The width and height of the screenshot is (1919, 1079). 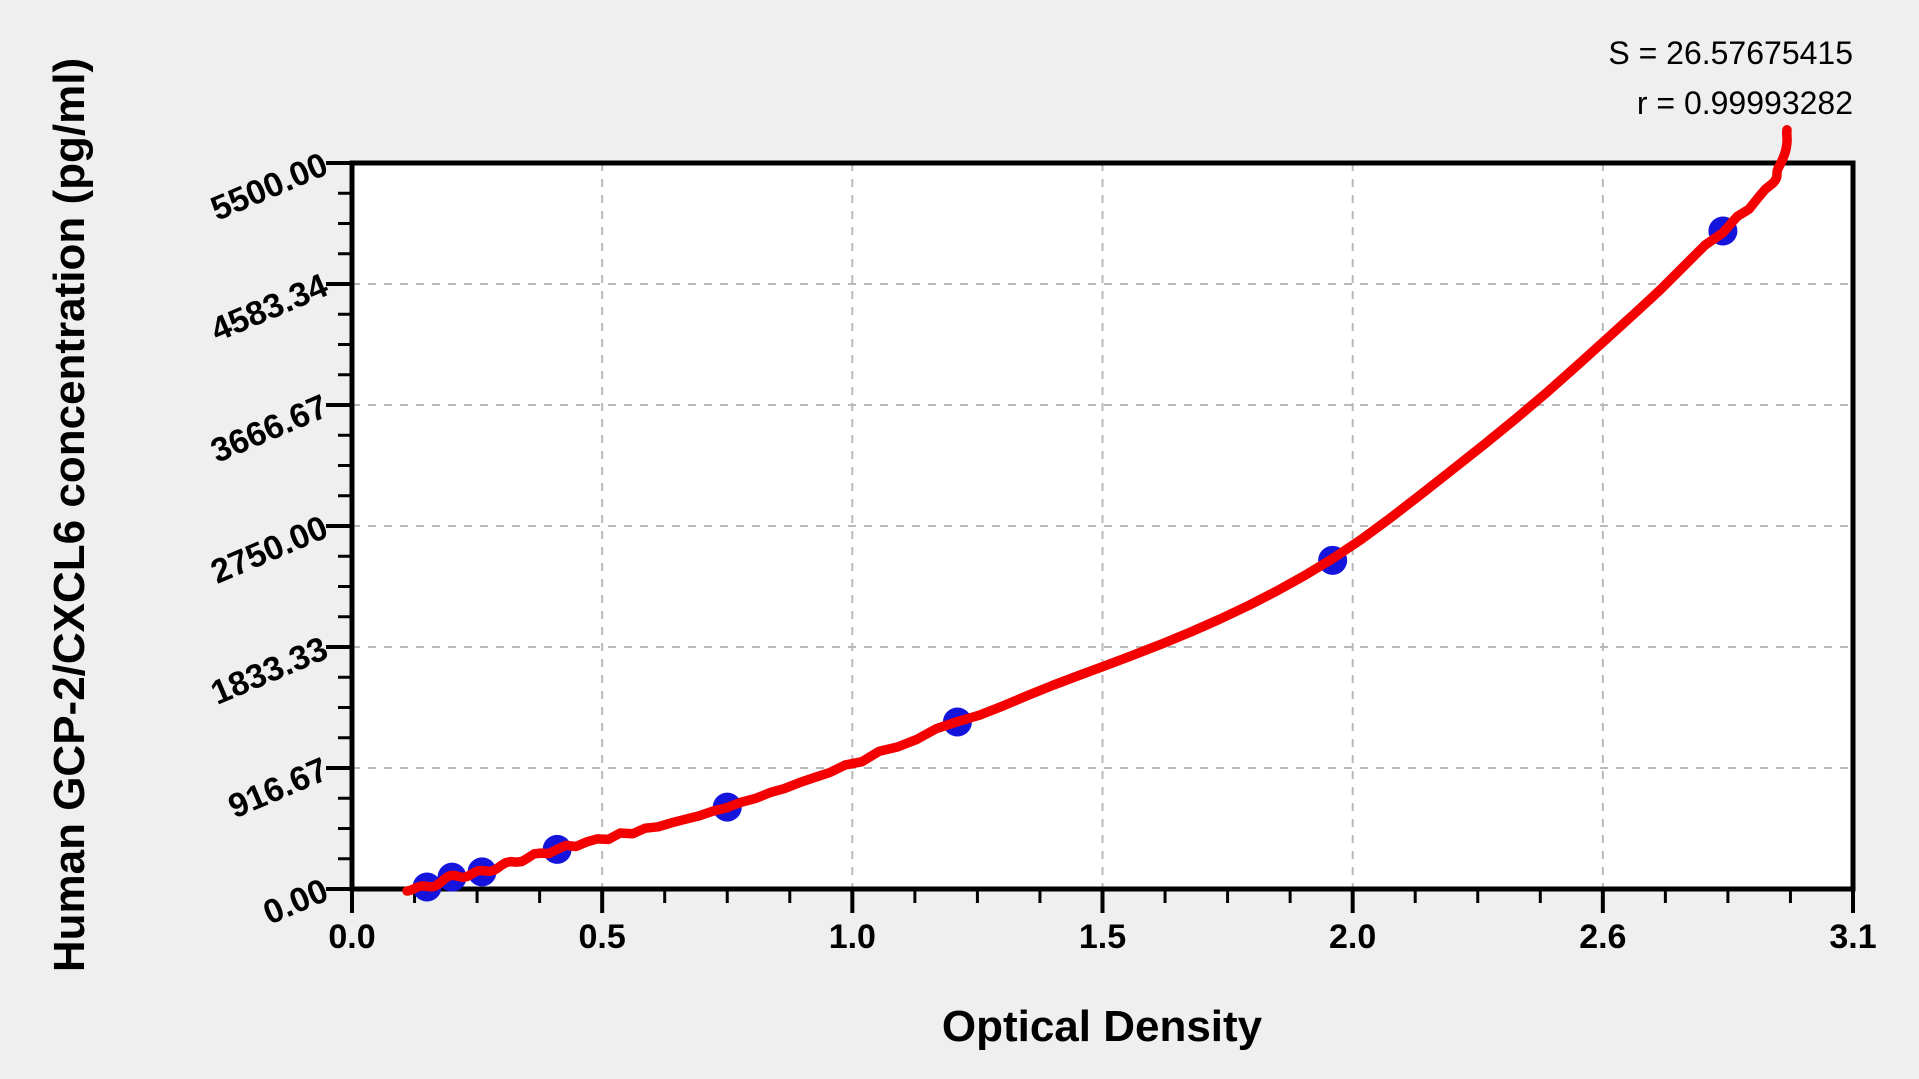 I want to click on x-tick-label: 0.0, so click(x=352, y=937).